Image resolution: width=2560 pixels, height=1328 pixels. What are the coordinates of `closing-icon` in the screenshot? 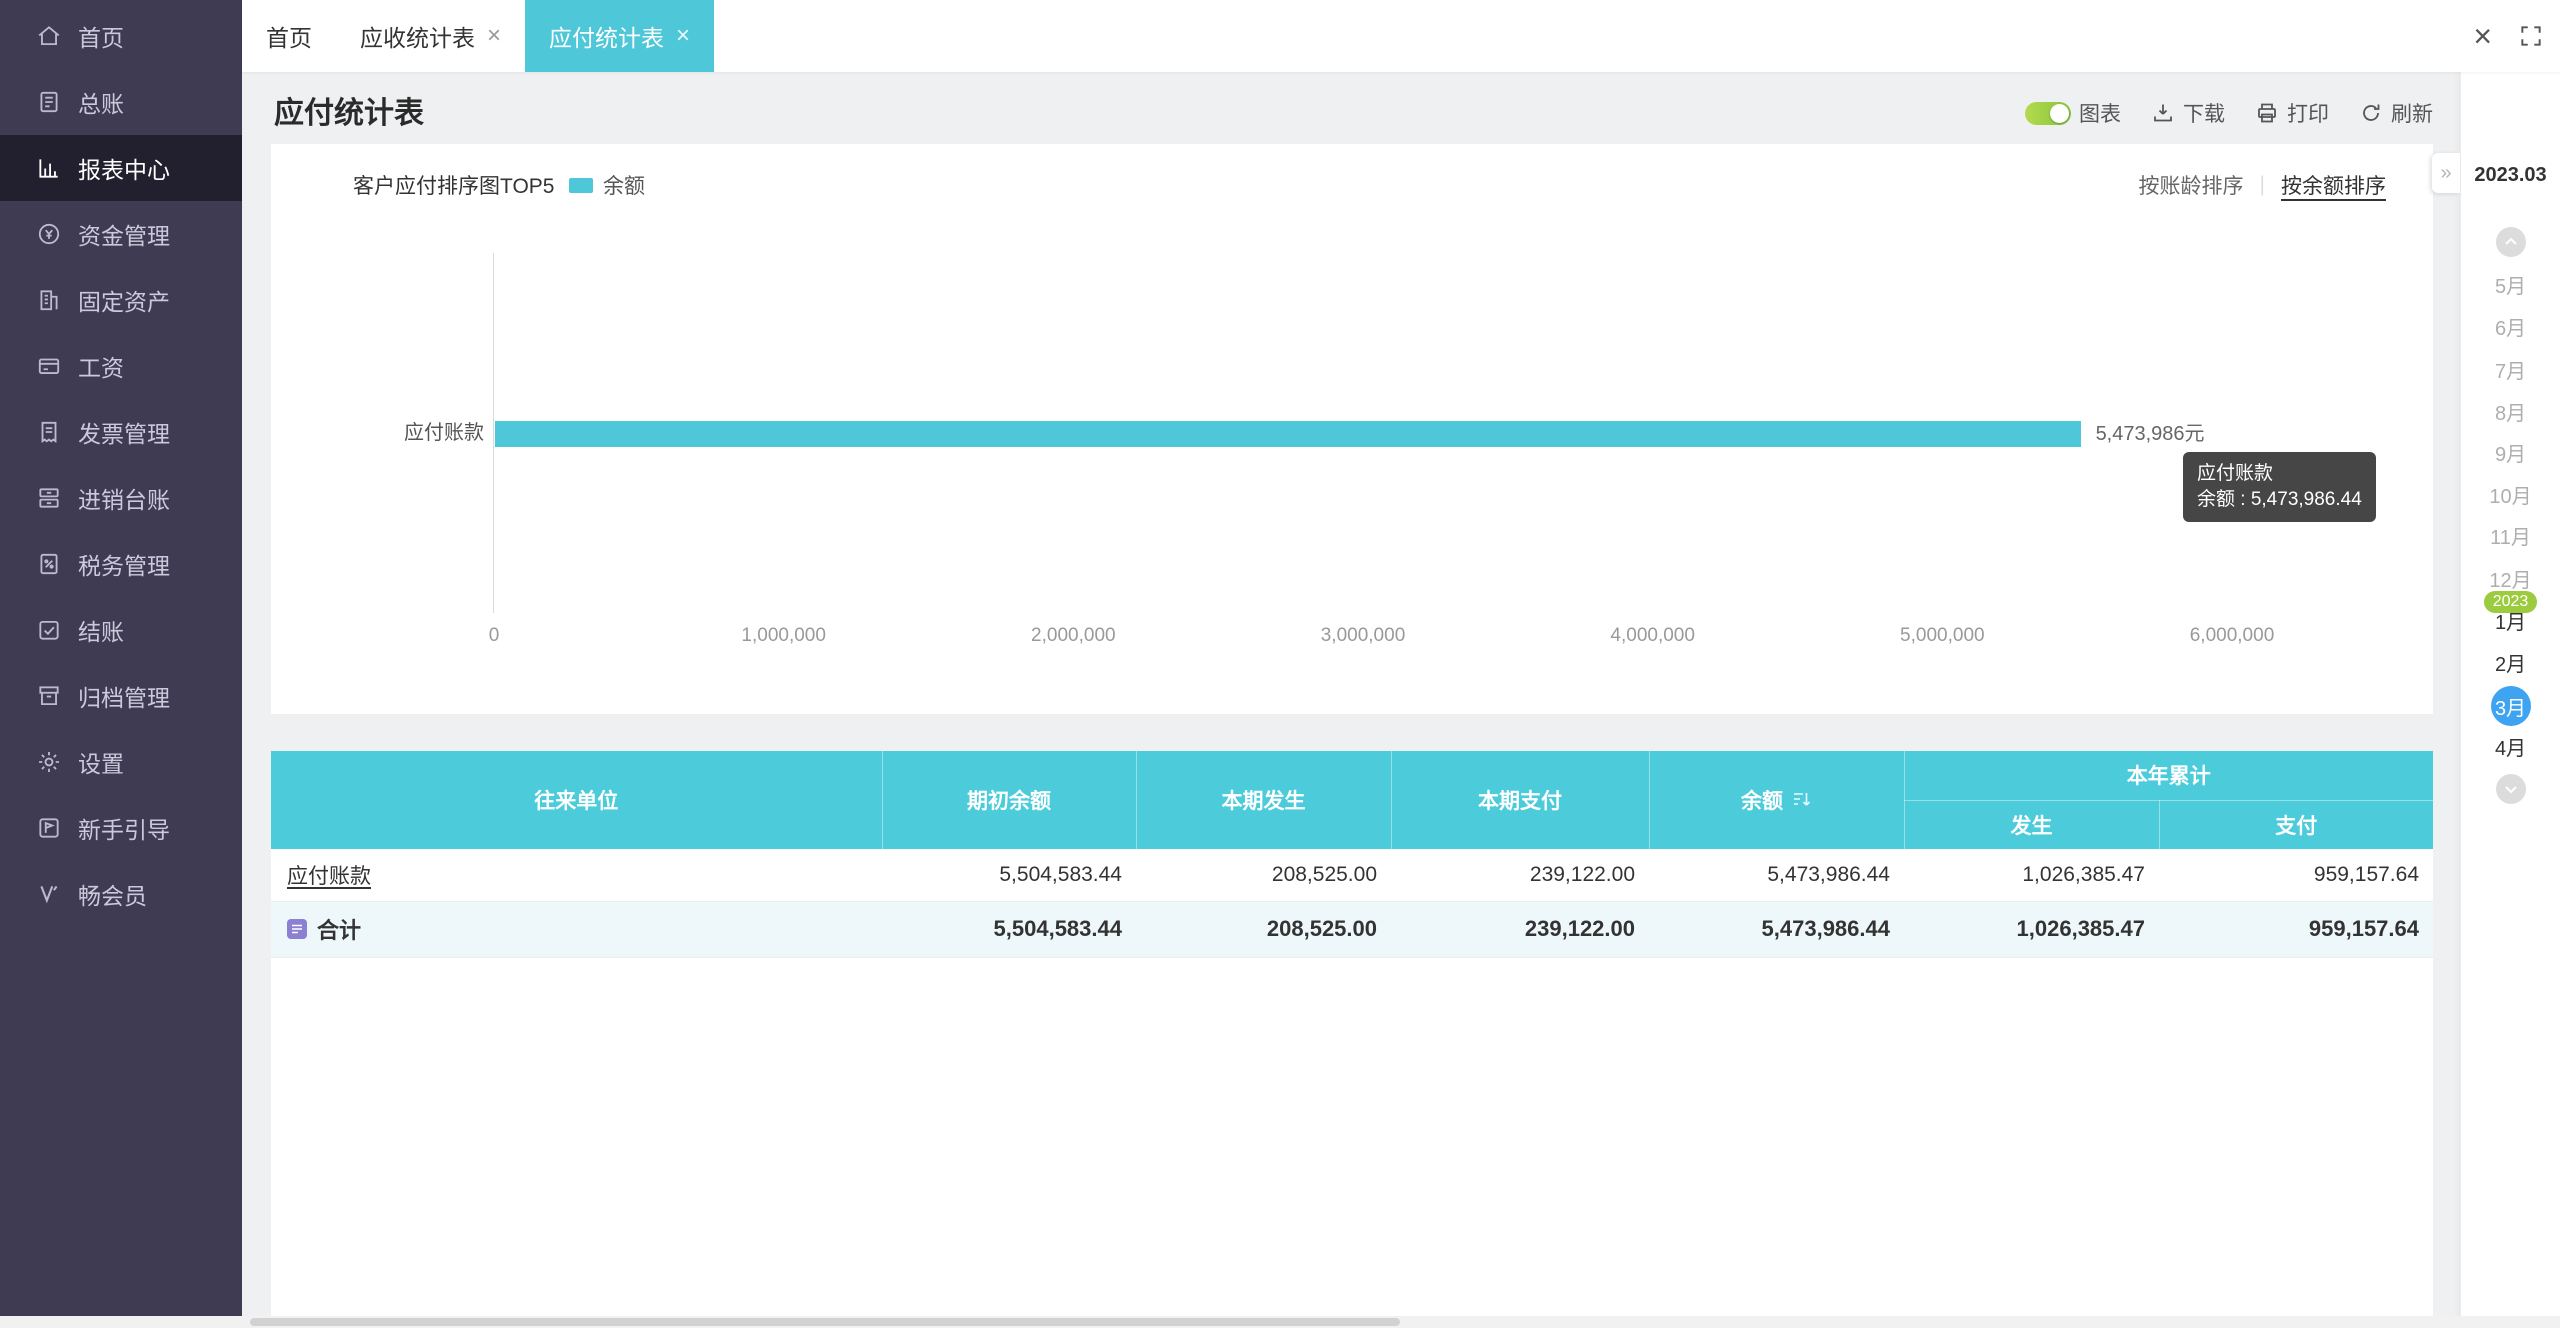 It's located at (49, 630).